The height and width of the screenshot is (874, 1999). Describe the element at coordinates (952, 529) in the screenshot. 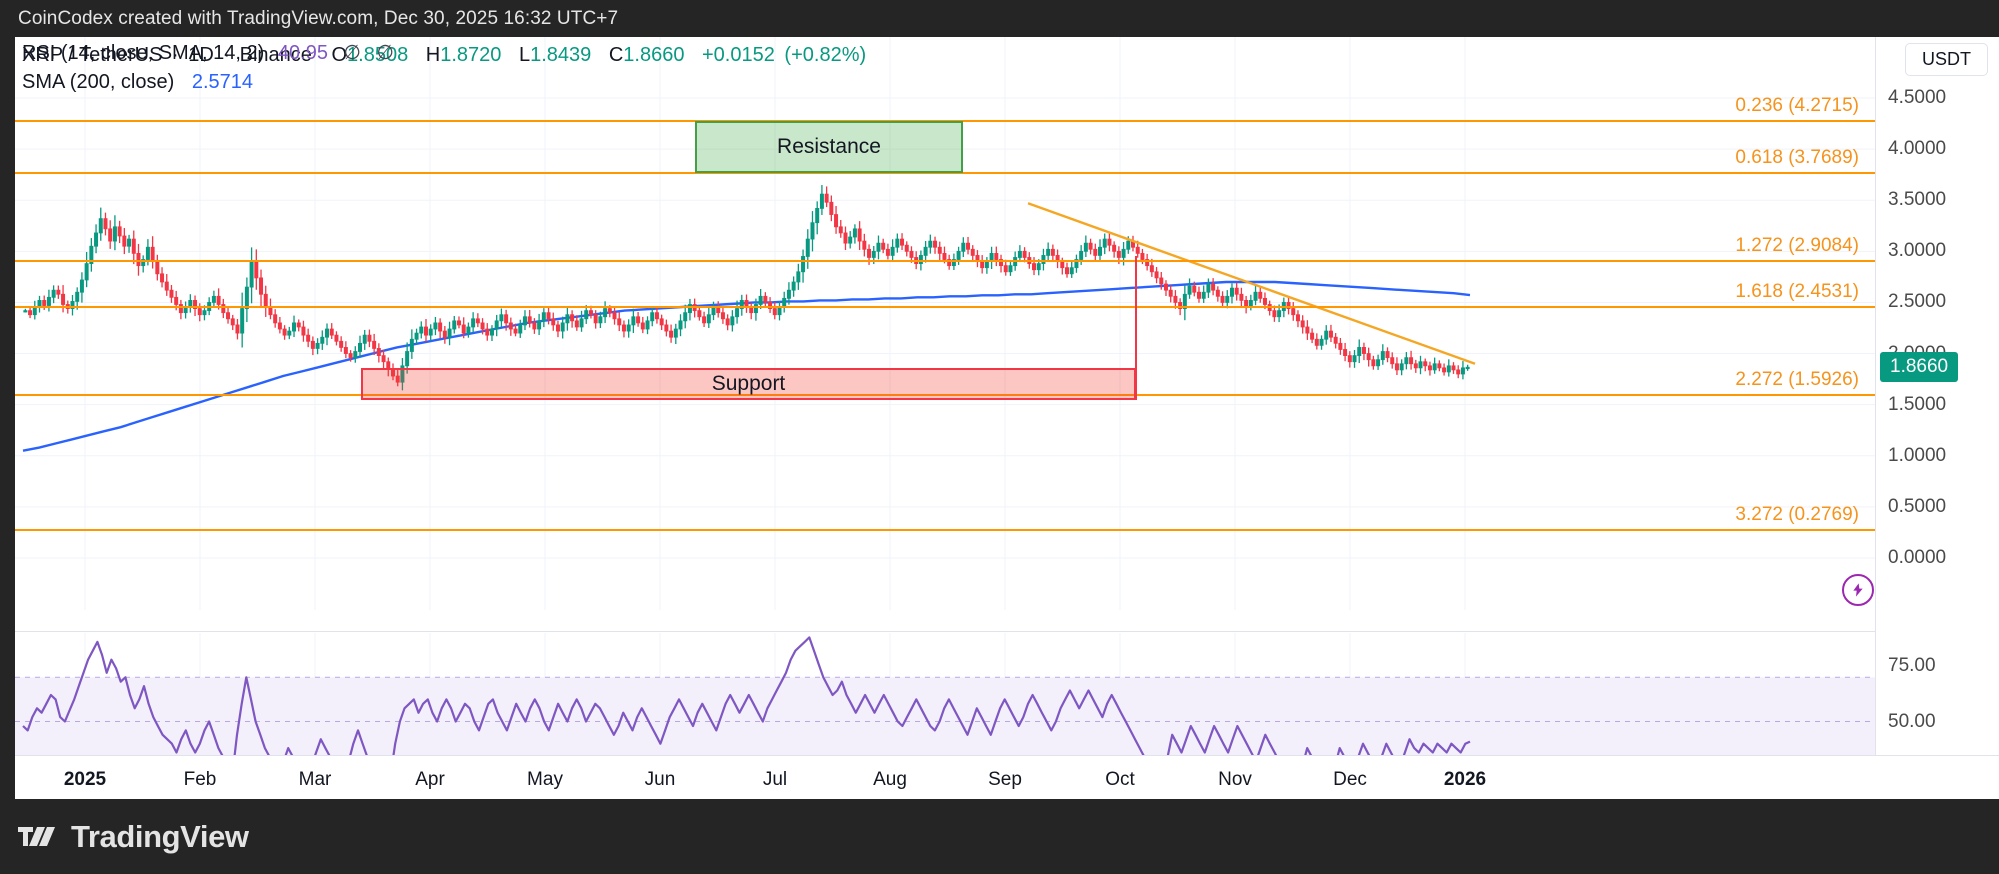

I see `fib-line-3.272` at that location.